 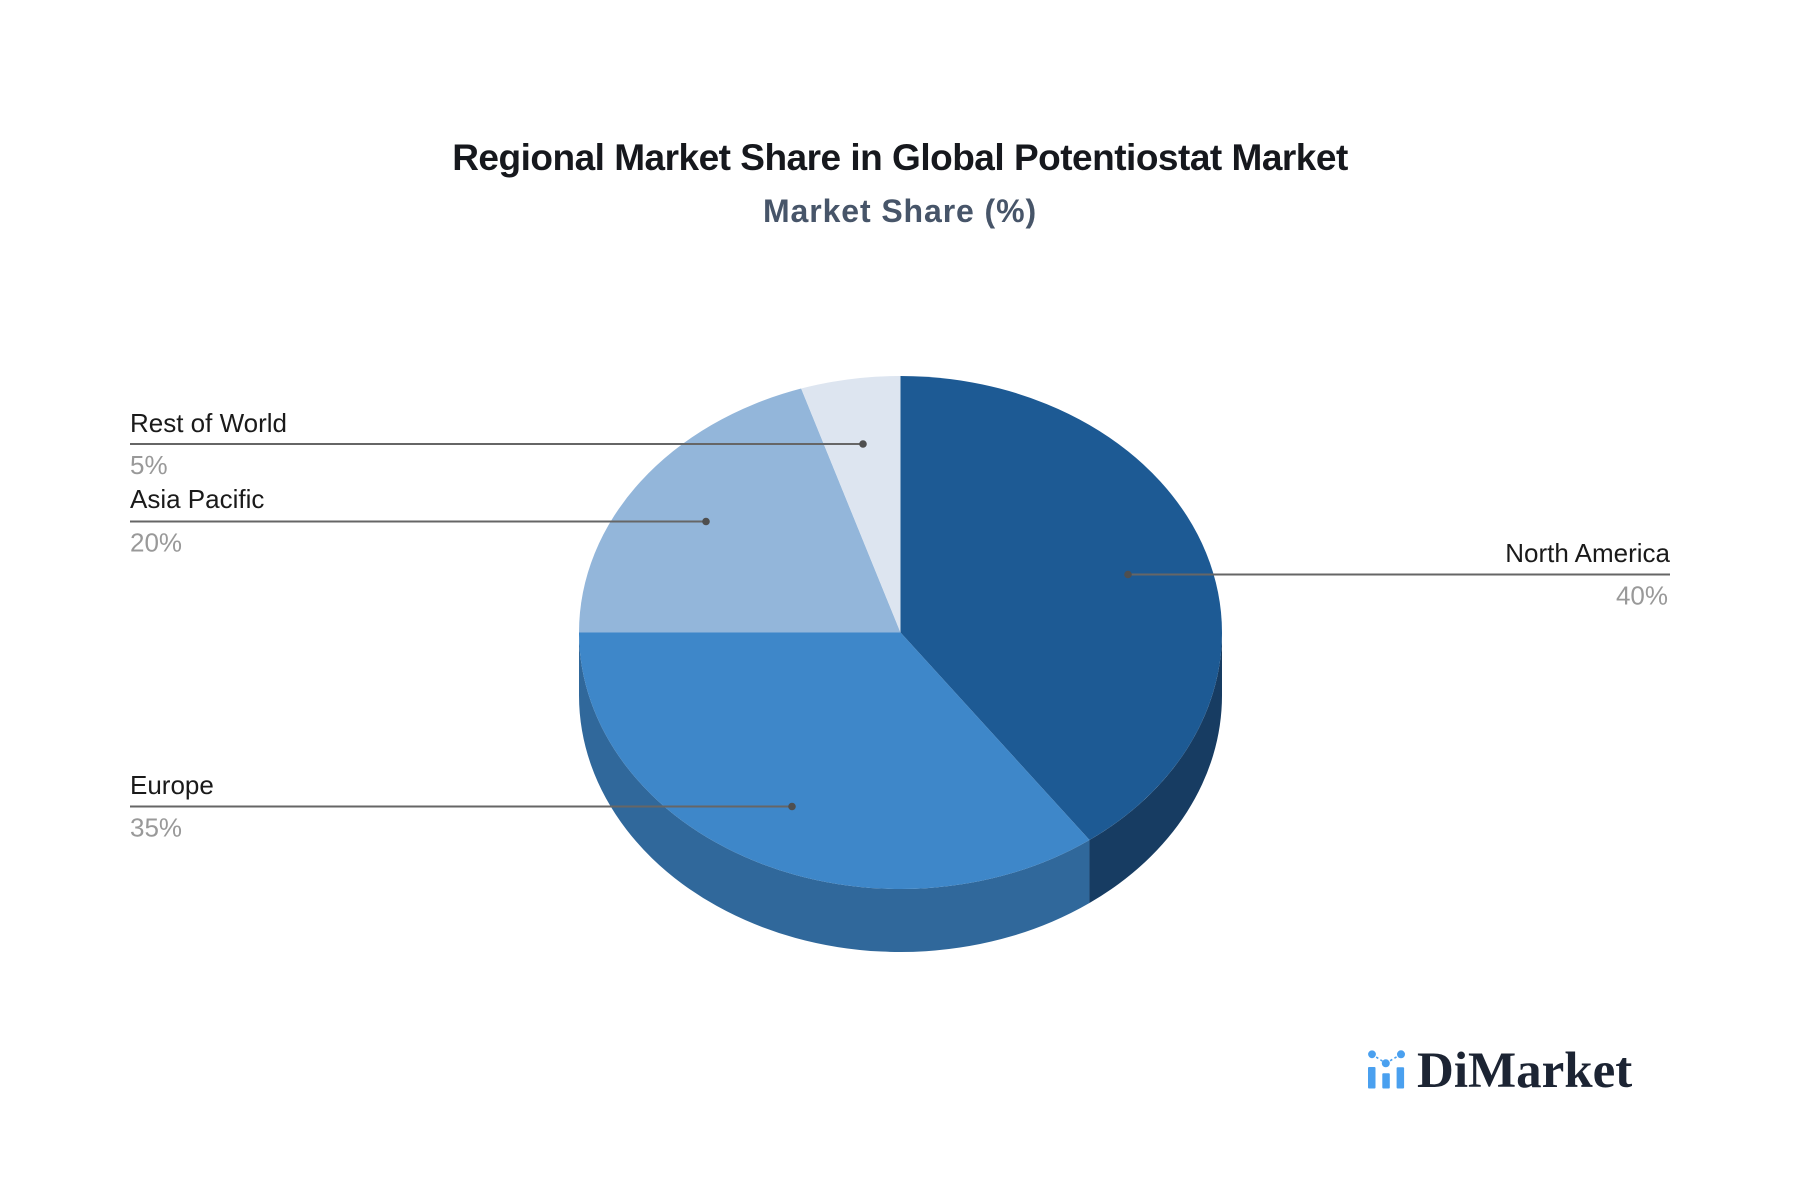 What do you see at coordinates (900, 211) in the screenshot?
I see `svg-text: Market Share (%)` at bounding box center [900, 211].